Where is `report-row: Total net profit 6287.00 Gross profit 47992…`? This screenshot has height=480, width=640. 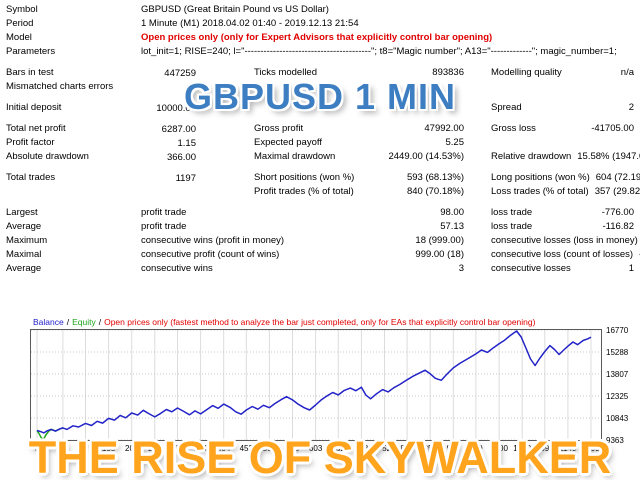 report-row: Total net profit 6287.00 Gross profit 47992… is located at coordinates (320, 129).